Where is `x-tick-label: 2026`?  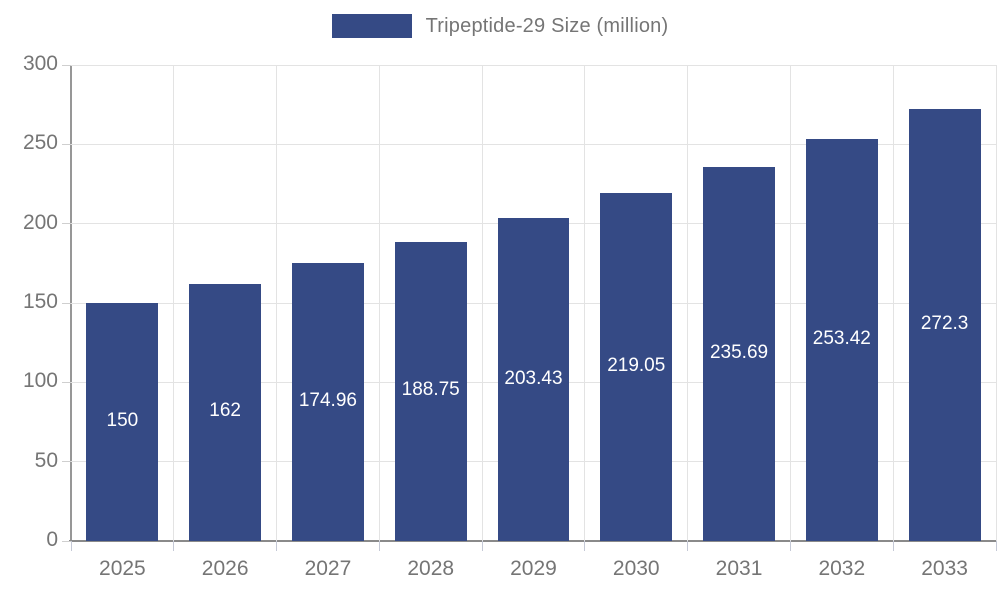
x-tick-label: 2026 is located at coordinates (225, 568).